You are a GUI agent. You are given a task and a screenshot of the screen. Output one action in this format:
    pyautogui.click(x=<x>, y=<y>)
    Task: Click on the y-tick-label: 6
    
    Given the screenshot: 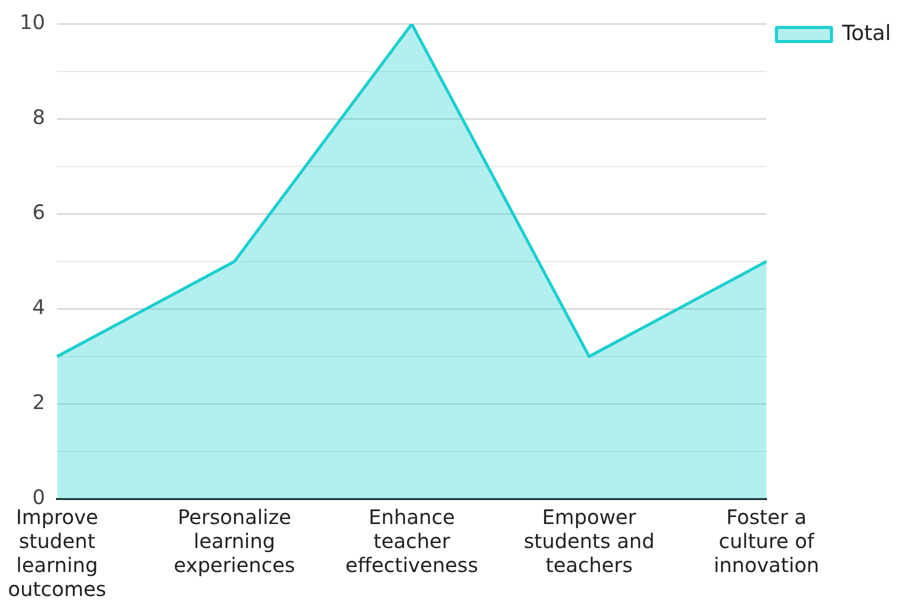 What is the action you would take?
    pyautogui.click(x=39, y=212)
    